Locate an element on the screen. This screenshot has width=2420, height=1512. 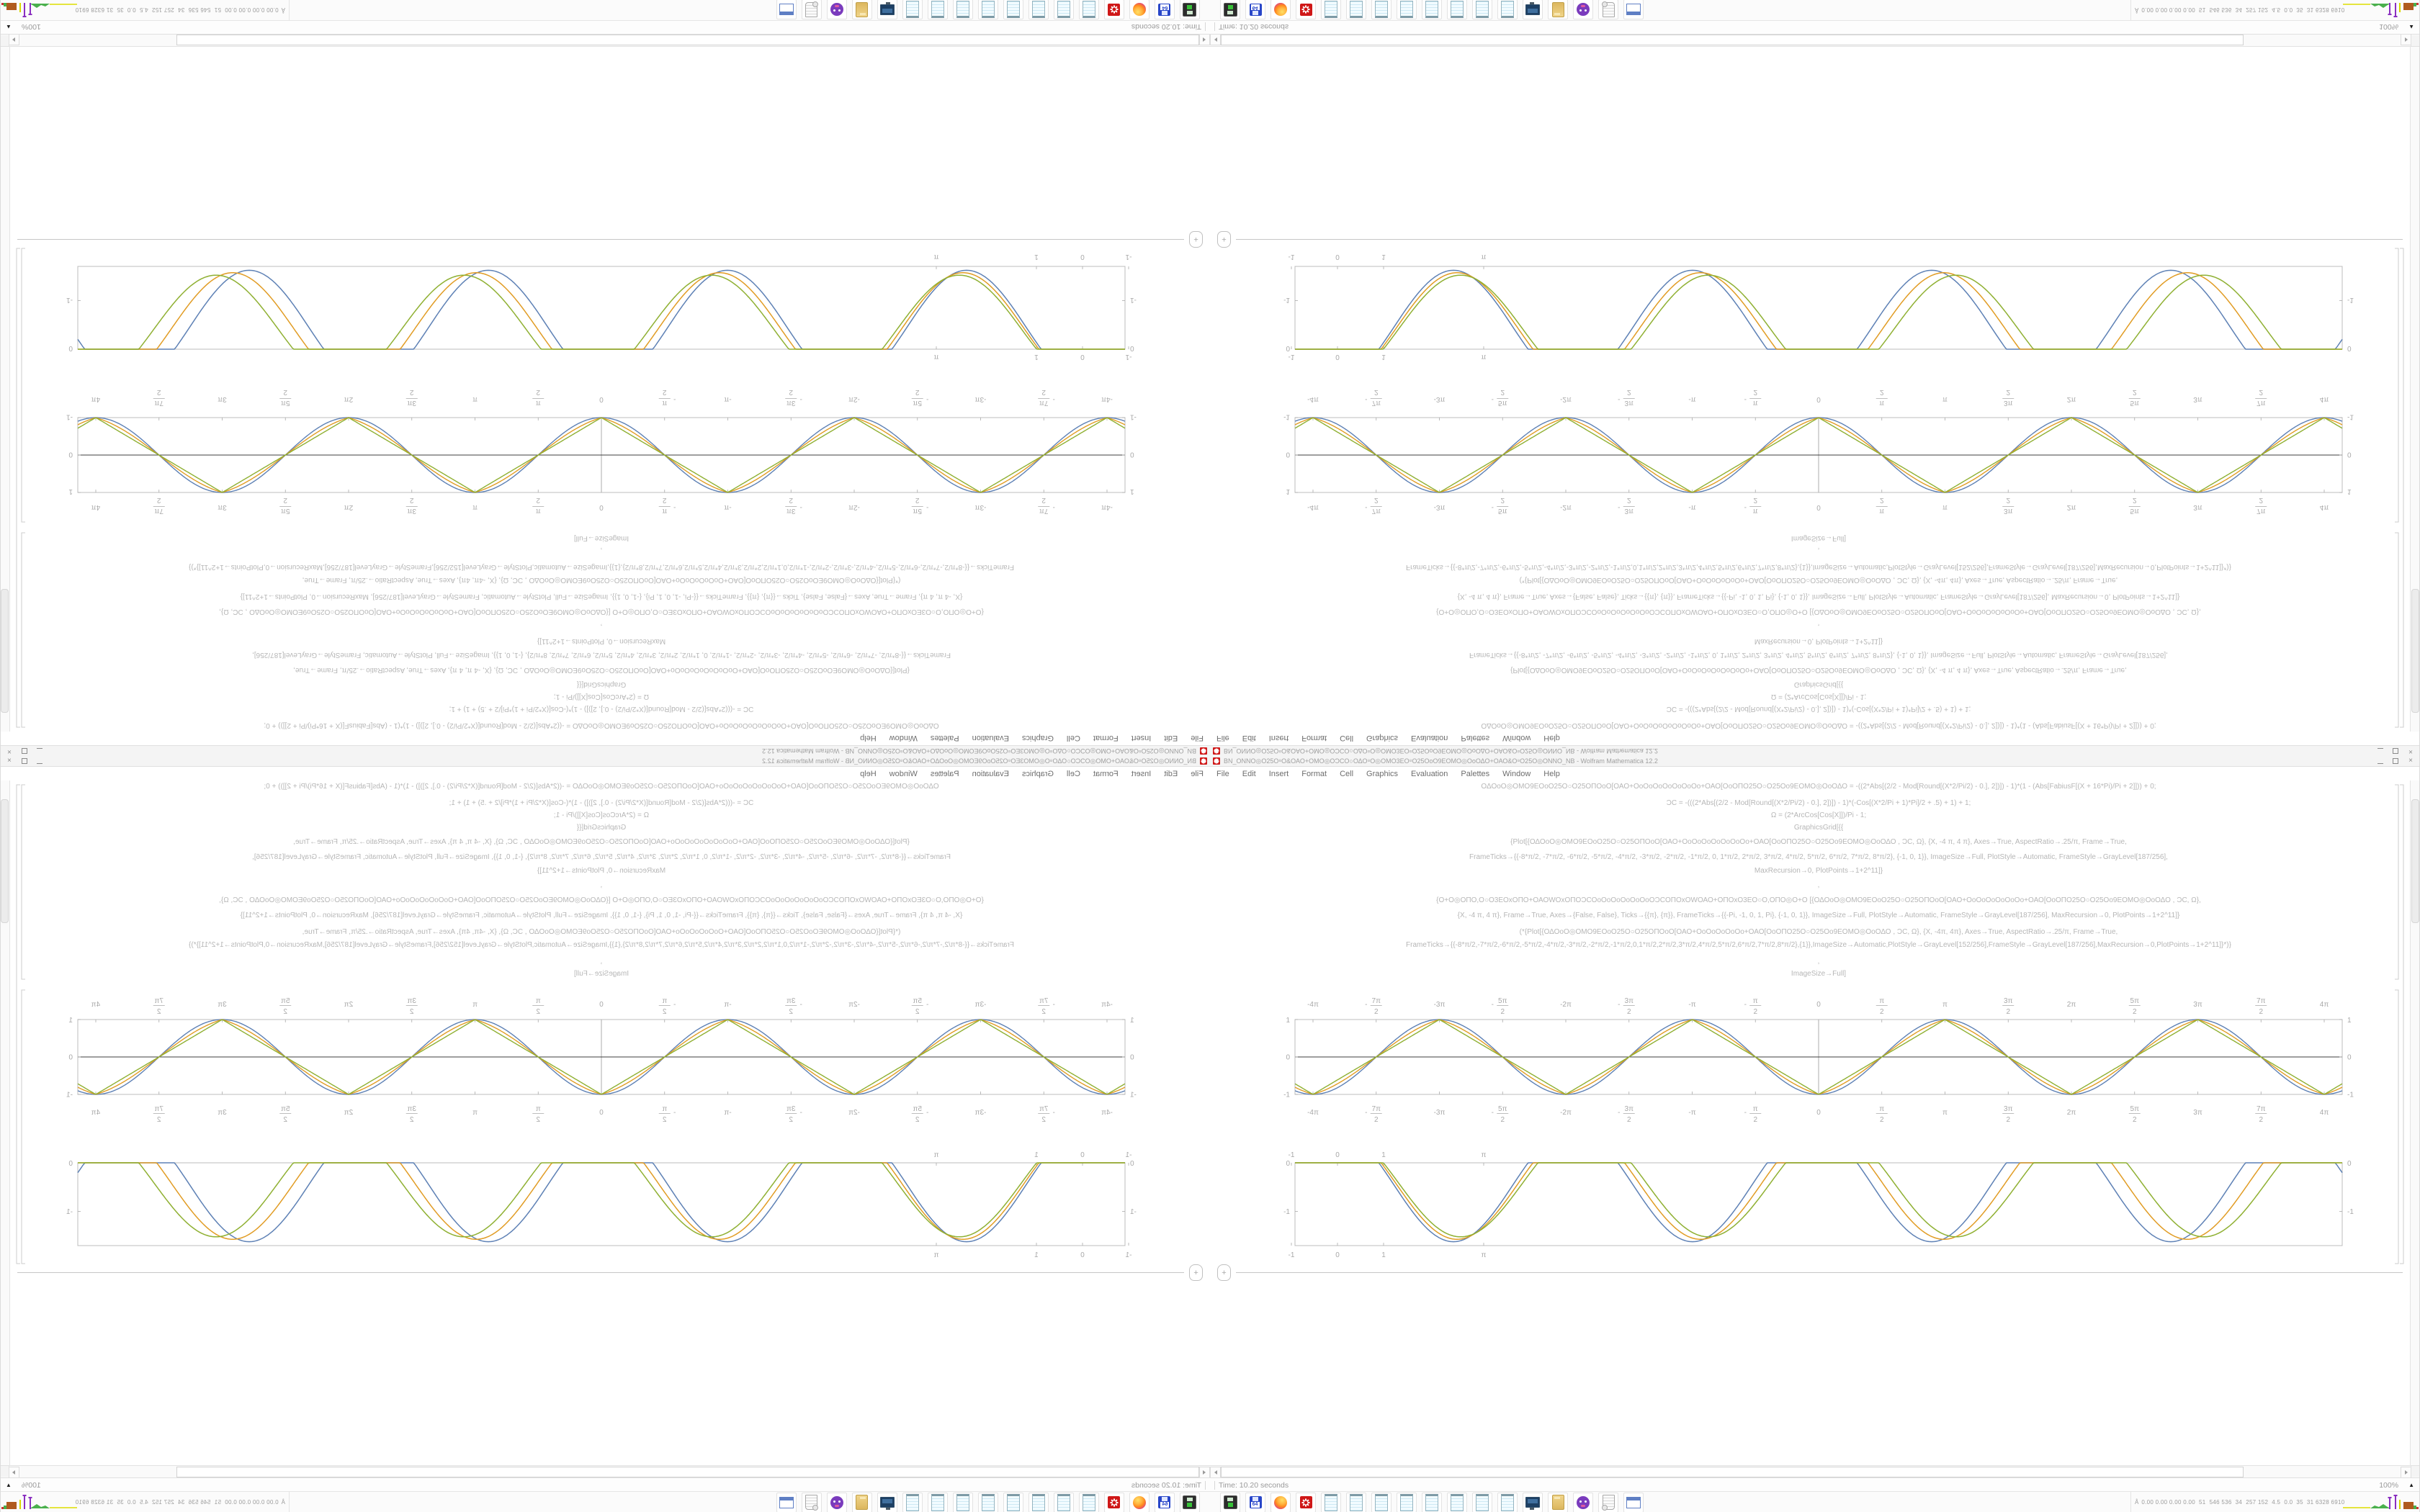
menu-graphics: Graphics is located at coordinates (1382, 773).